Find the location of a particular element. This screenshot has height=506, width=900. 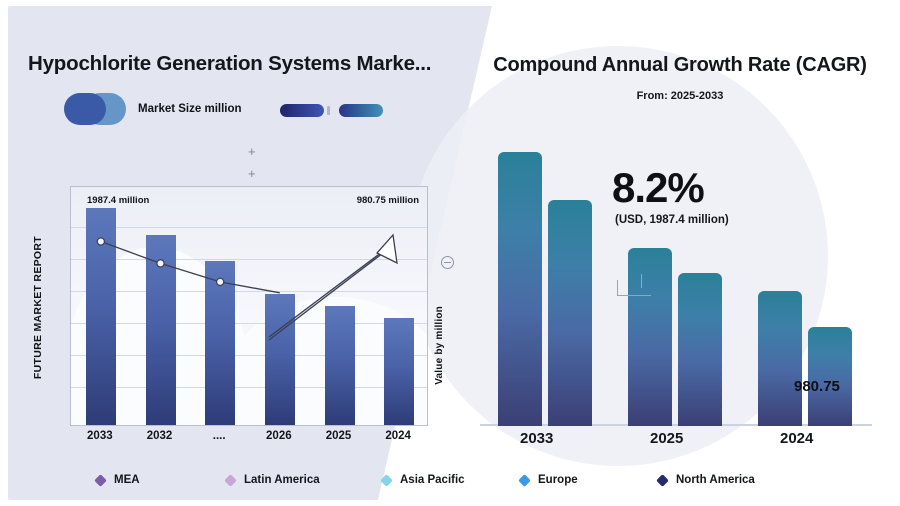

right-x-axis-ticks: 2033 2025 2024 is located at coordinates (676, 441).